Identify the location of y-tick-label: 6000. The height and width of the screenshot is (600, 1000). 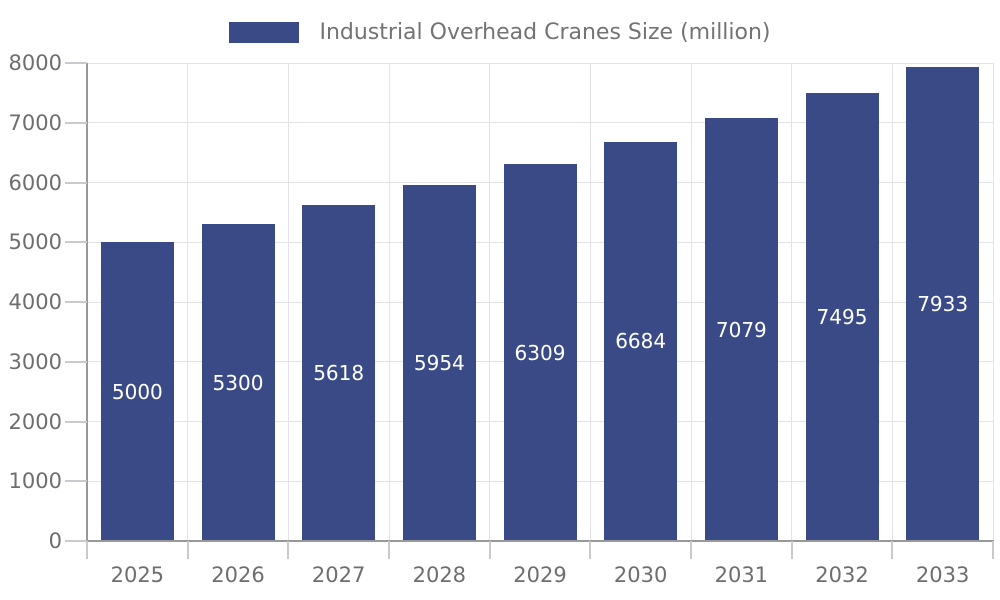
(35, 182).